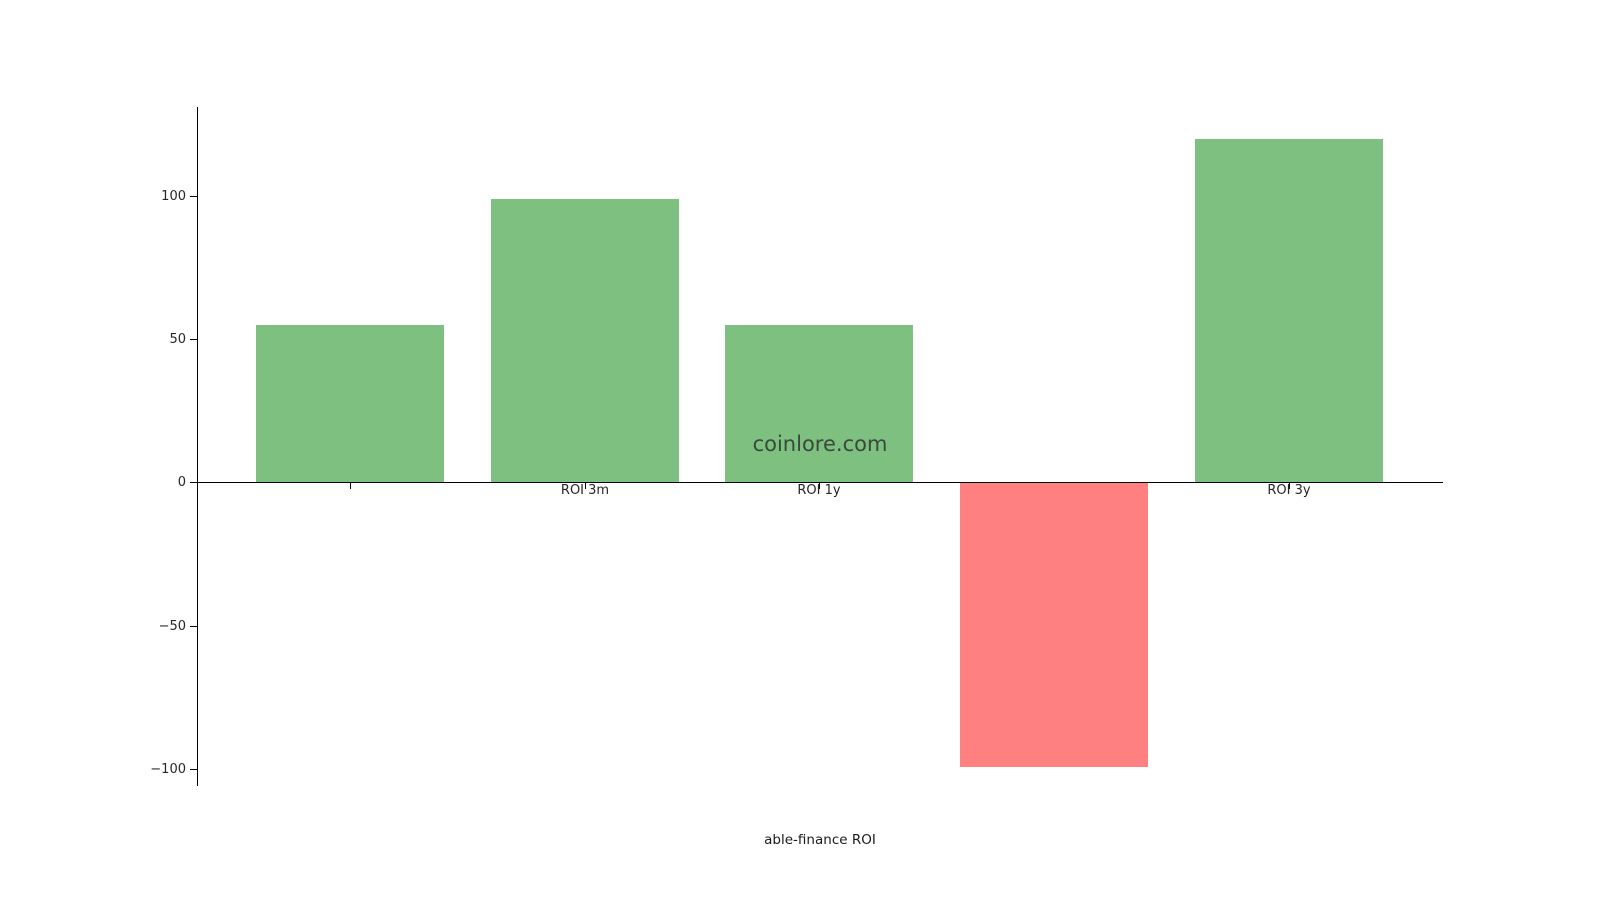 This screenshot has width=1600, height=900. I want to click on x-tick-label-roi-3y: ROI 3y, so click(1289, 490).